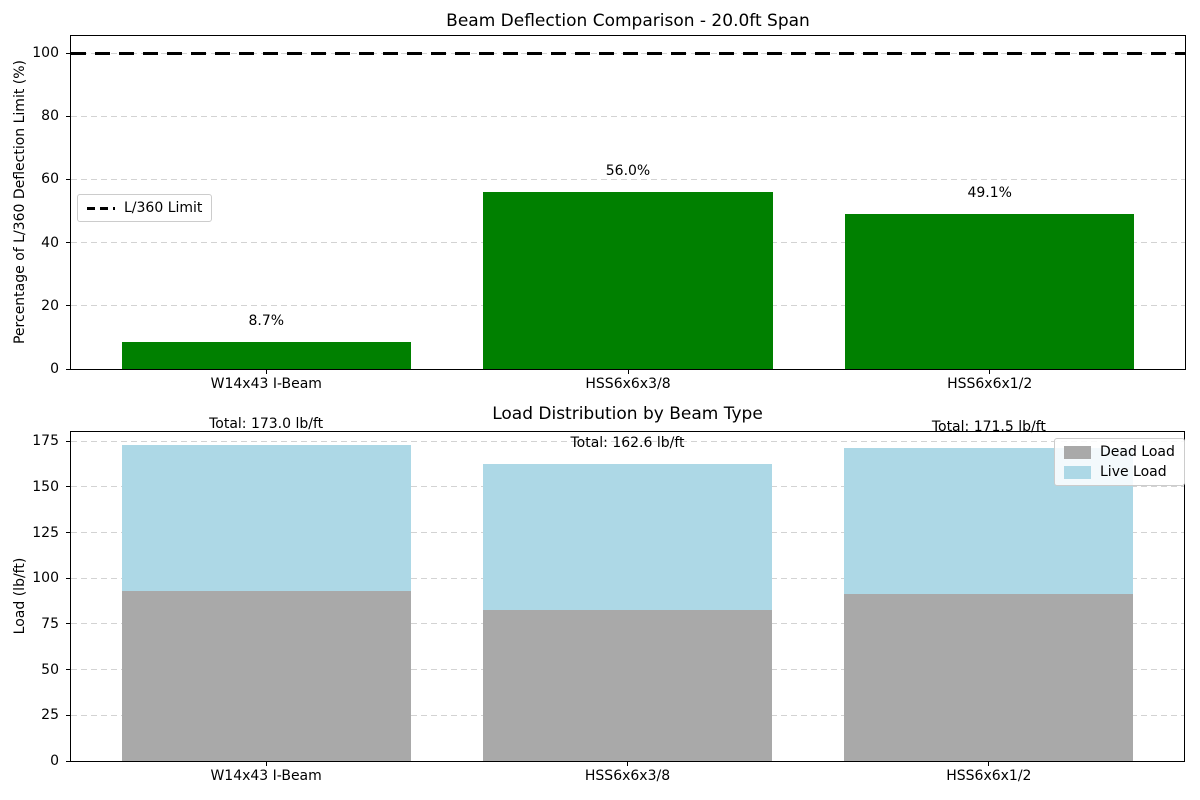 This screenshot has height=800, width=1200. Describe the element at coordinates (45, 532) in the screenshot. I see `y-tick-label: 125` at that location.